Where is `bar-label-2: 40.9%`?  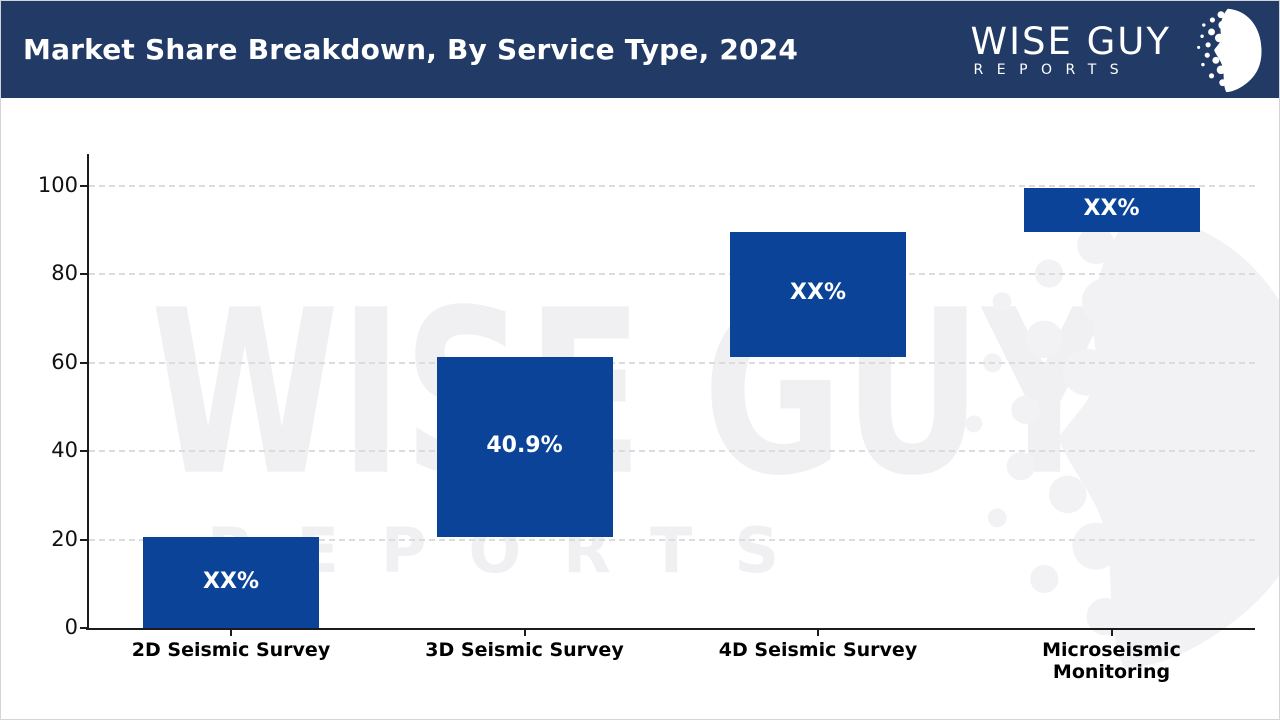 bar-label-2: 40.9% is located at coordinates (524, 445).